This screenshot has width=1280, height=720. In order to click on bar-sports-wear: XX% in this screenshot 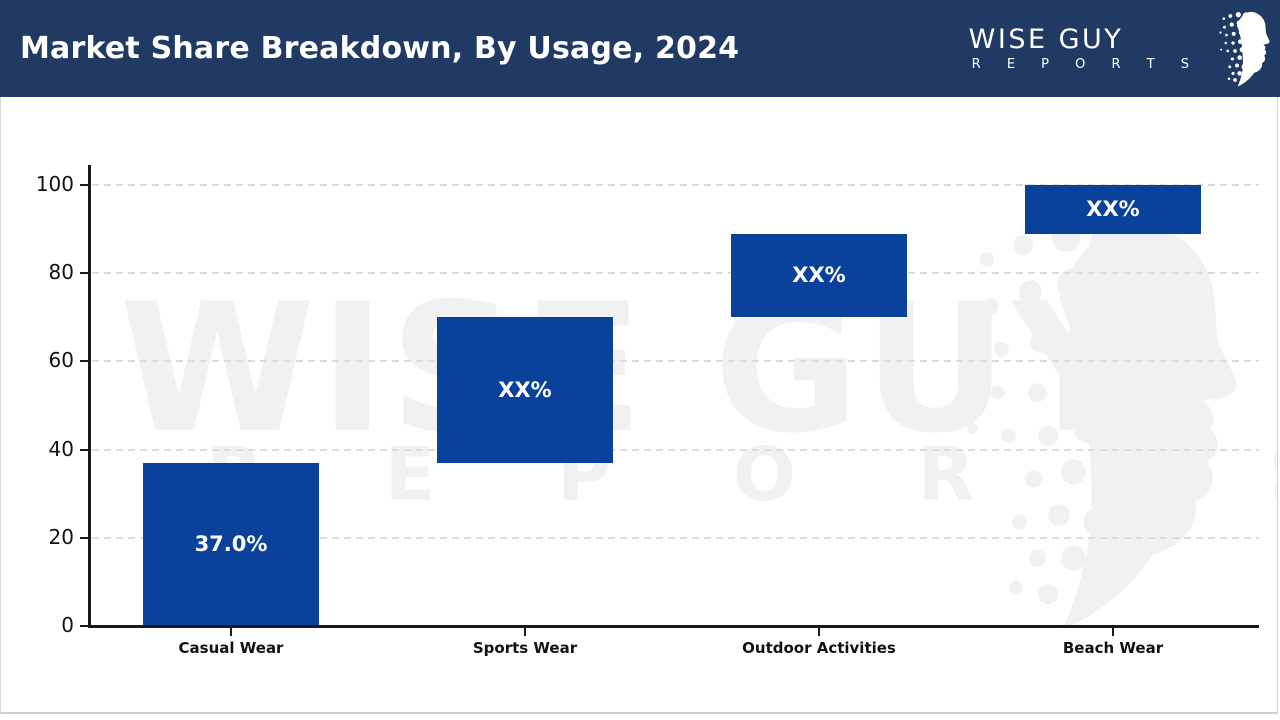, I will do `click(525, 390)`.